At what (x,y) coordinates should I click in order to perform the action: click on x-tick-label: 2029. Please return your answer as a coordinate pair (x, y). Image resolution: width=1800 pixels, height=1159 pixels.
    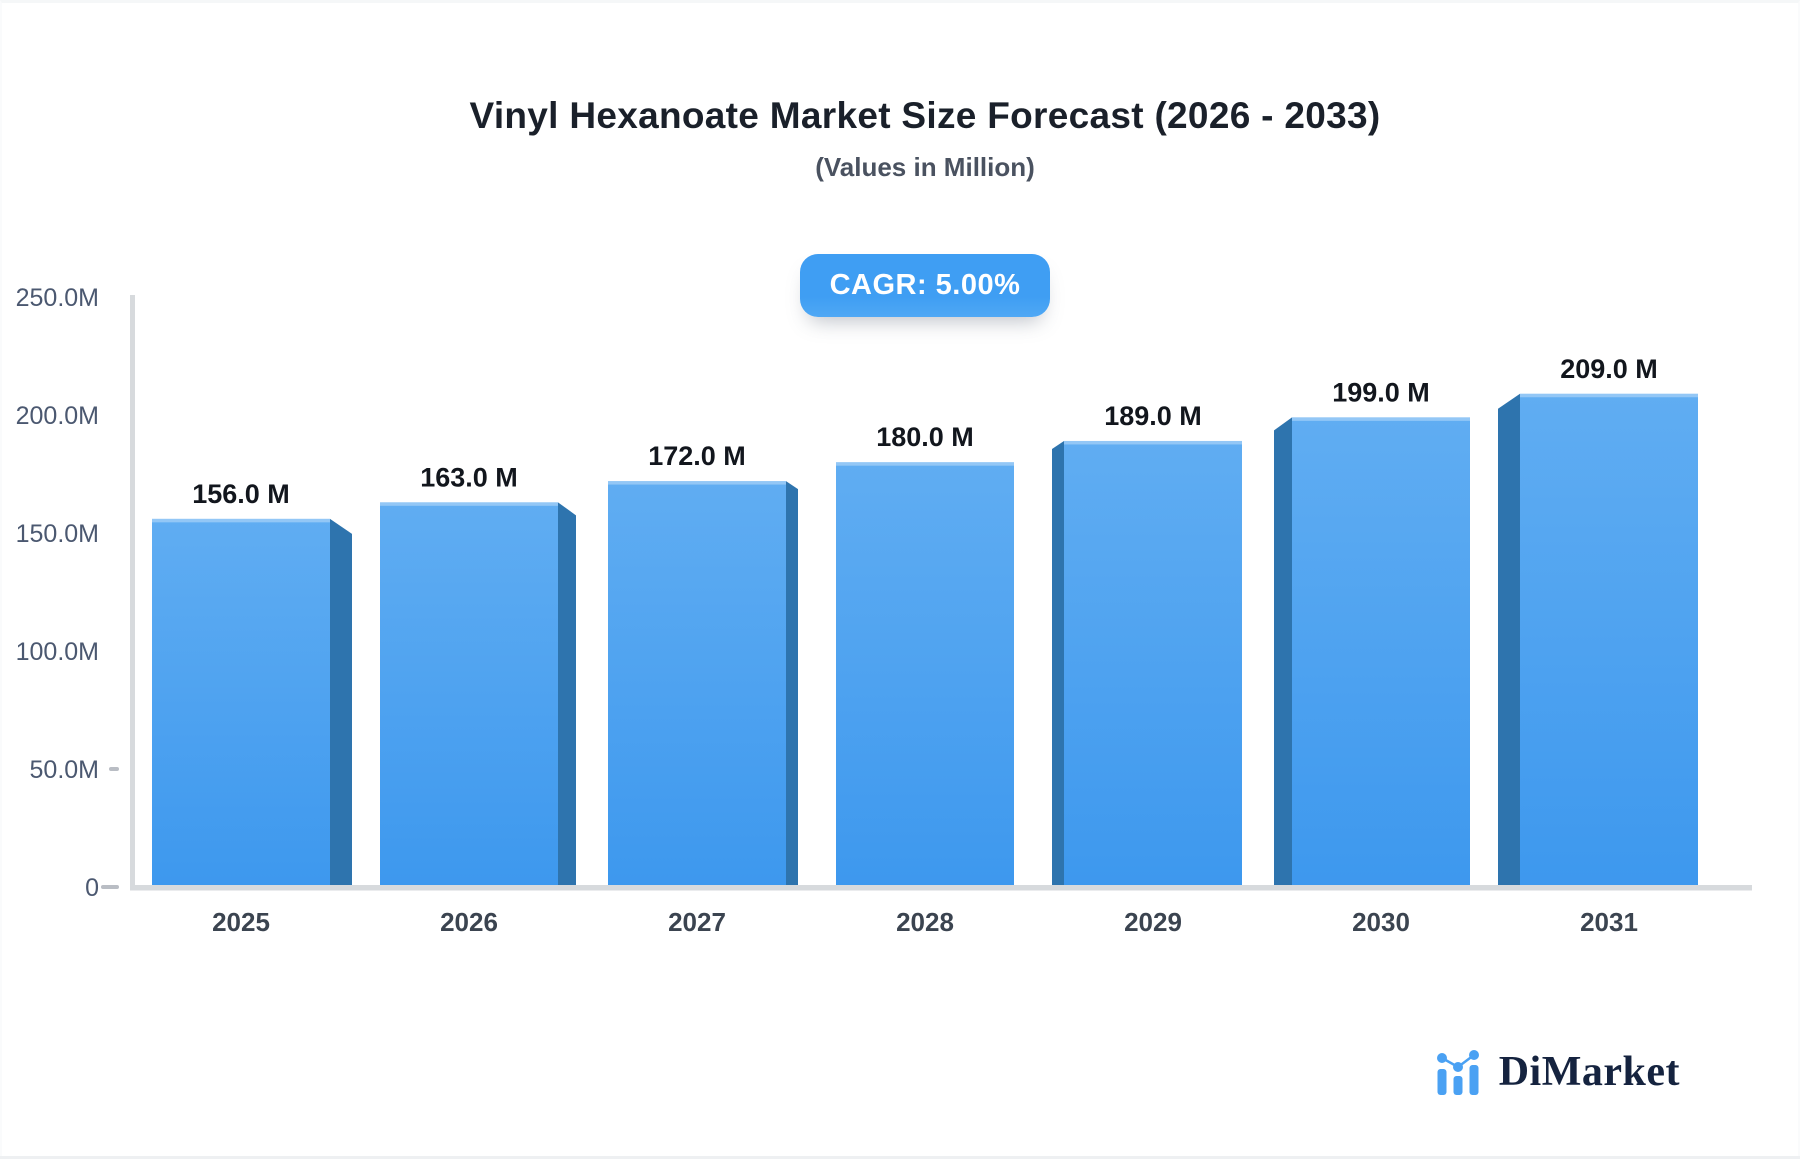
    Looking at the image, I should click on (1153, 922).